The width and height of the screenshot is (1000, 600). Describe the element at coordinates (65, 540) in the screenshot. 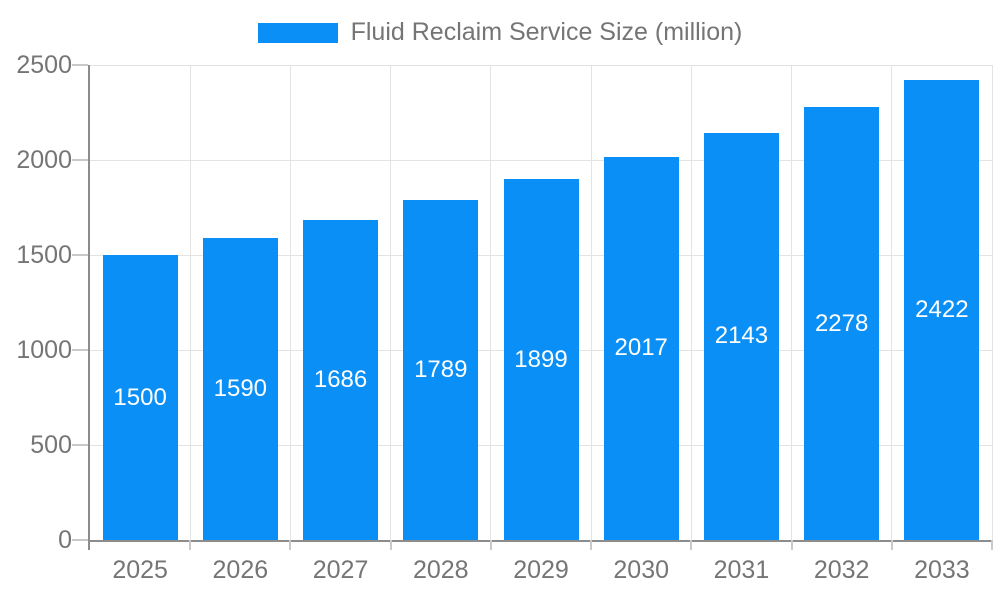

I see `y-axis-tick-label: 0` at that location.